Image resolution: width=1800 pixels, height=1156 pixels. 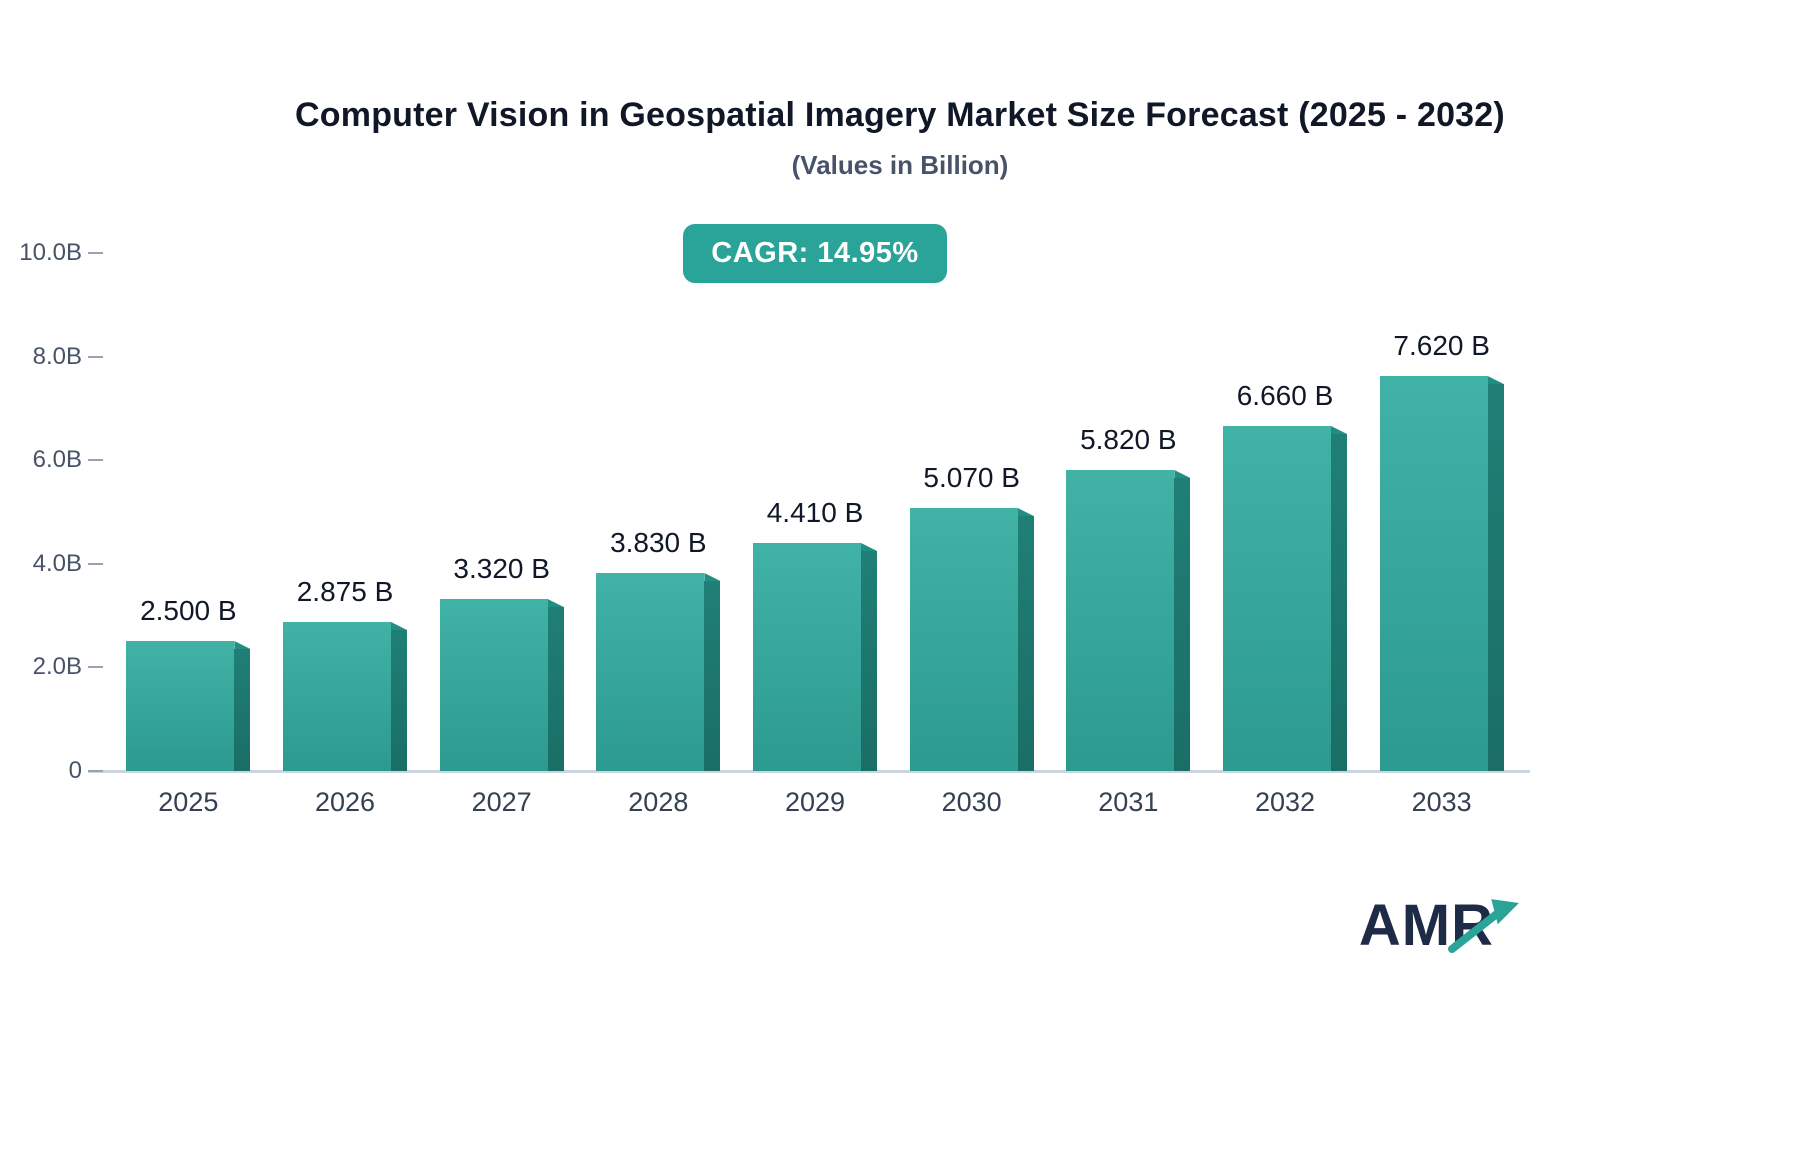 I want to click on x-axis-label-2030: 2030, so click(x=971, y=802).